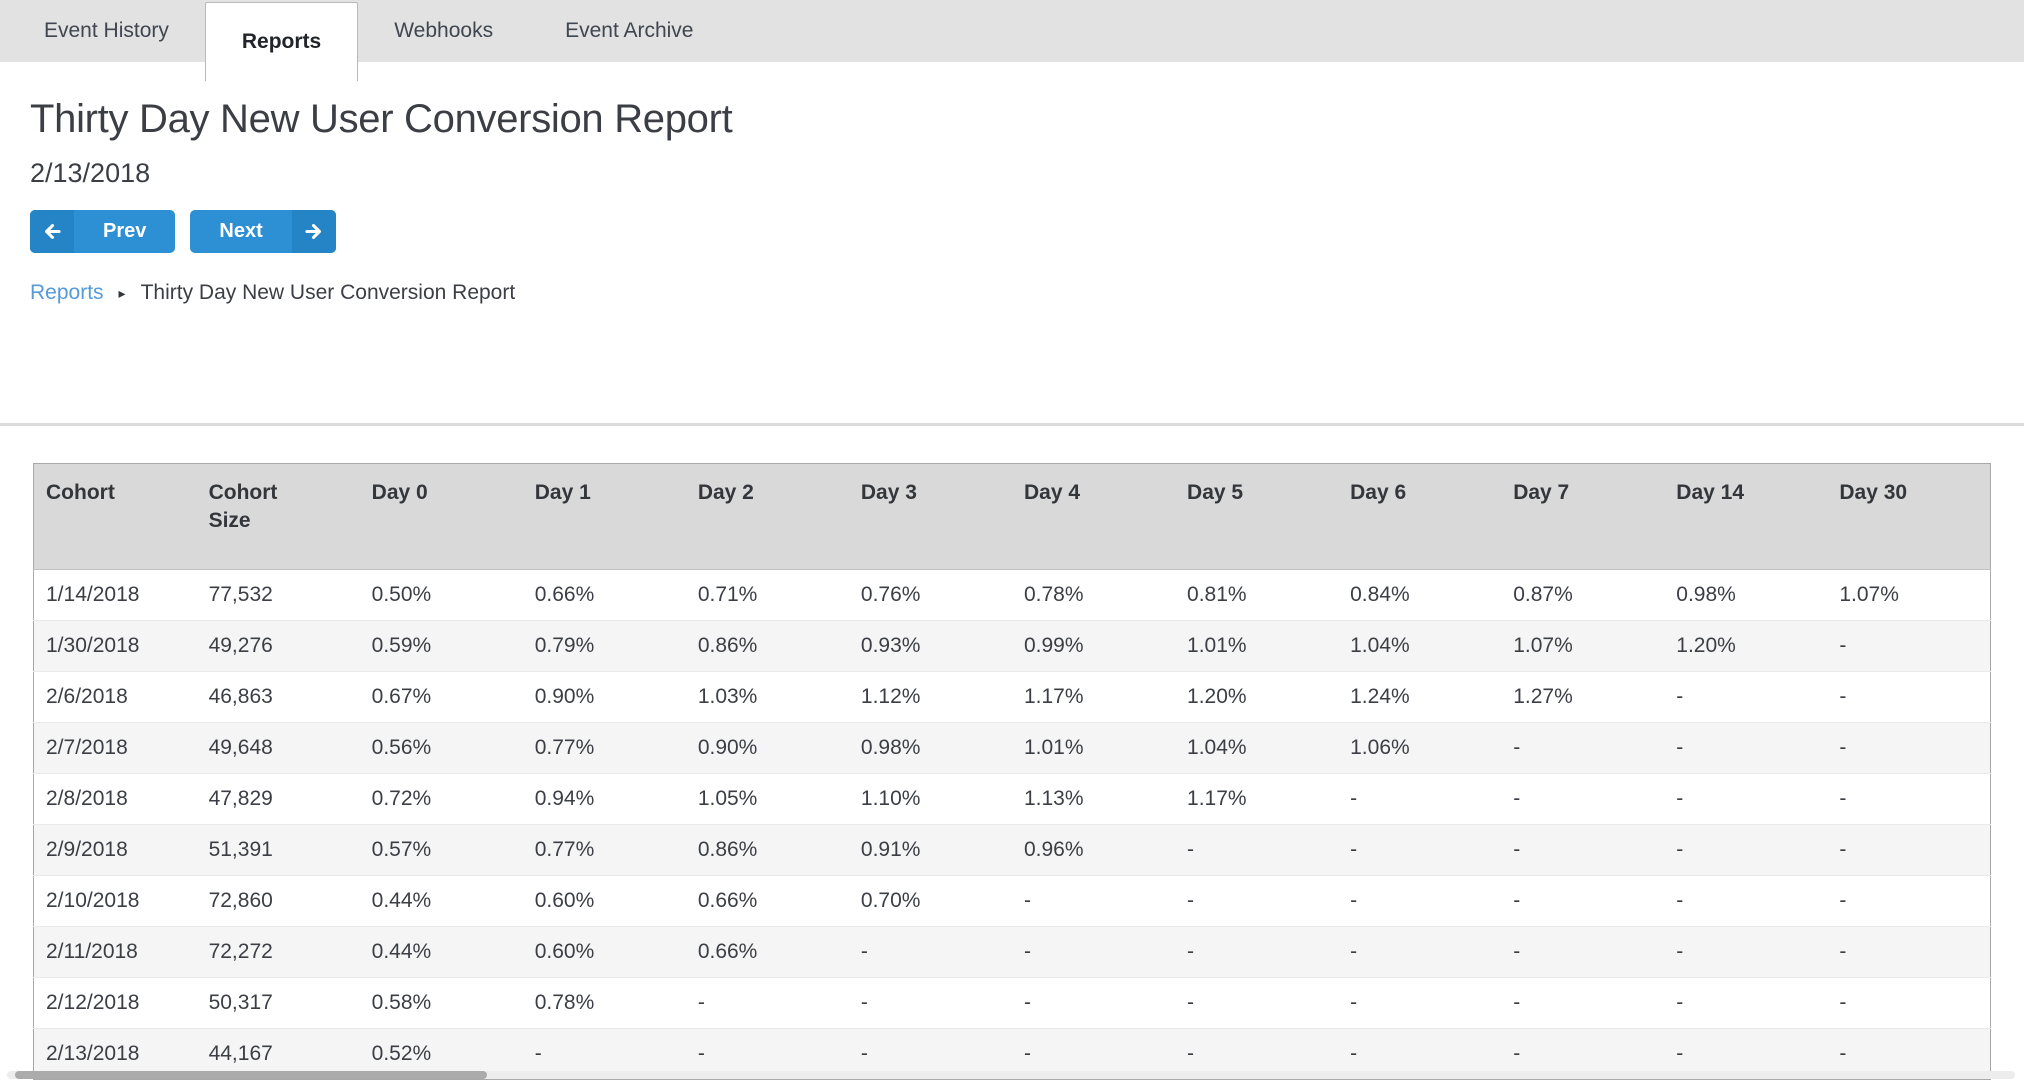 Image resolution: width=2024 pixels, height=1092 pixels. I want to click on table-cell: 1.01%, so click(1093, 747).